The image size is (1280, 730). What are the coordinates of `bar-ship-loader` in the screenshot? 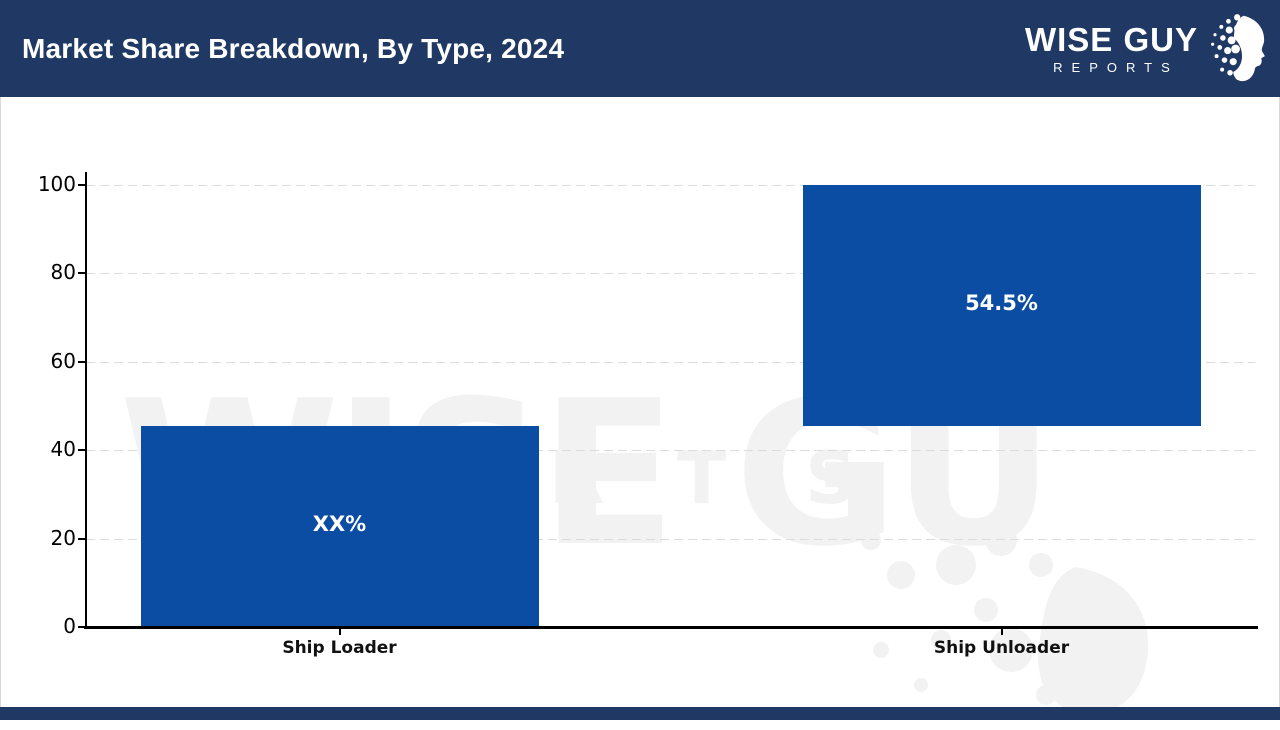 It's located at (339, 526).